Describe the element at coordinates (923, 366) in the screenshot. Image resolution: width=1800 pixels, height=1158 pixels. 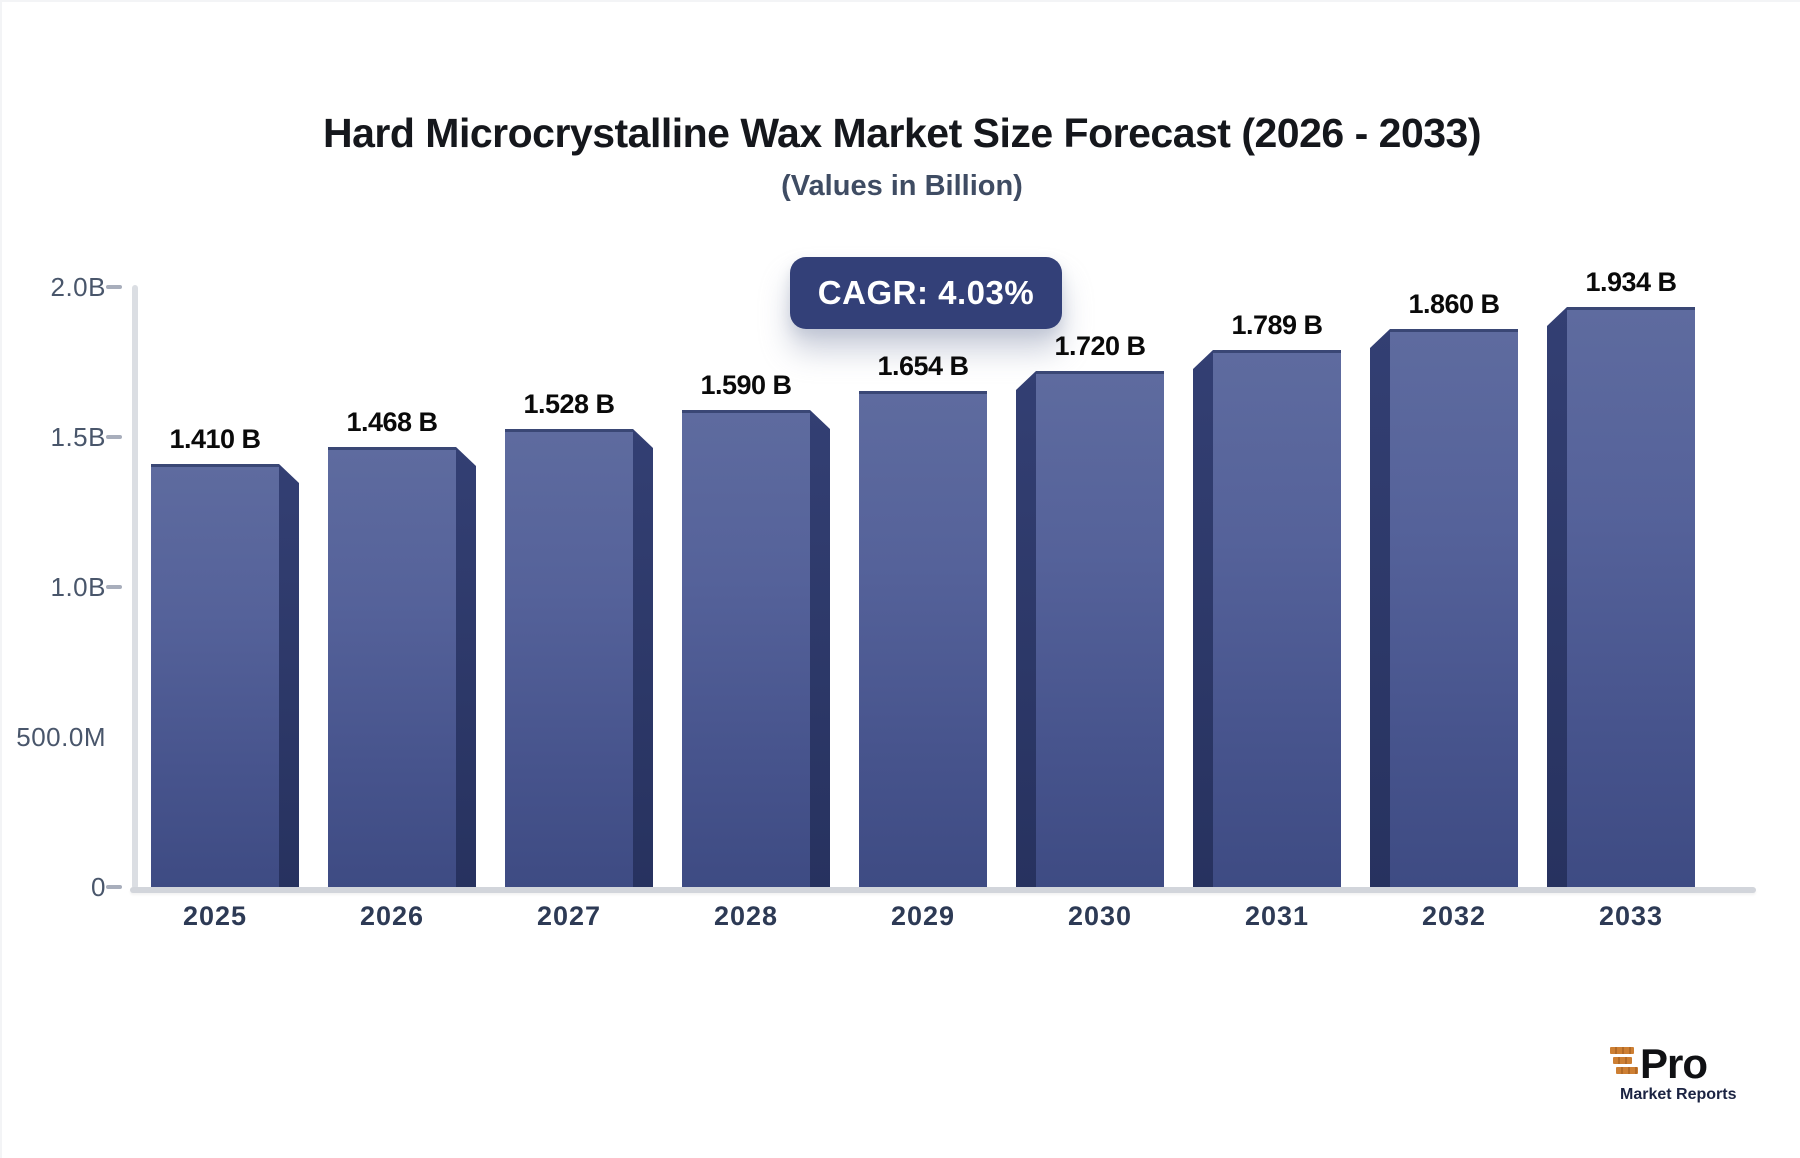
I see `bar-value-label: 1.654 B` at that location.